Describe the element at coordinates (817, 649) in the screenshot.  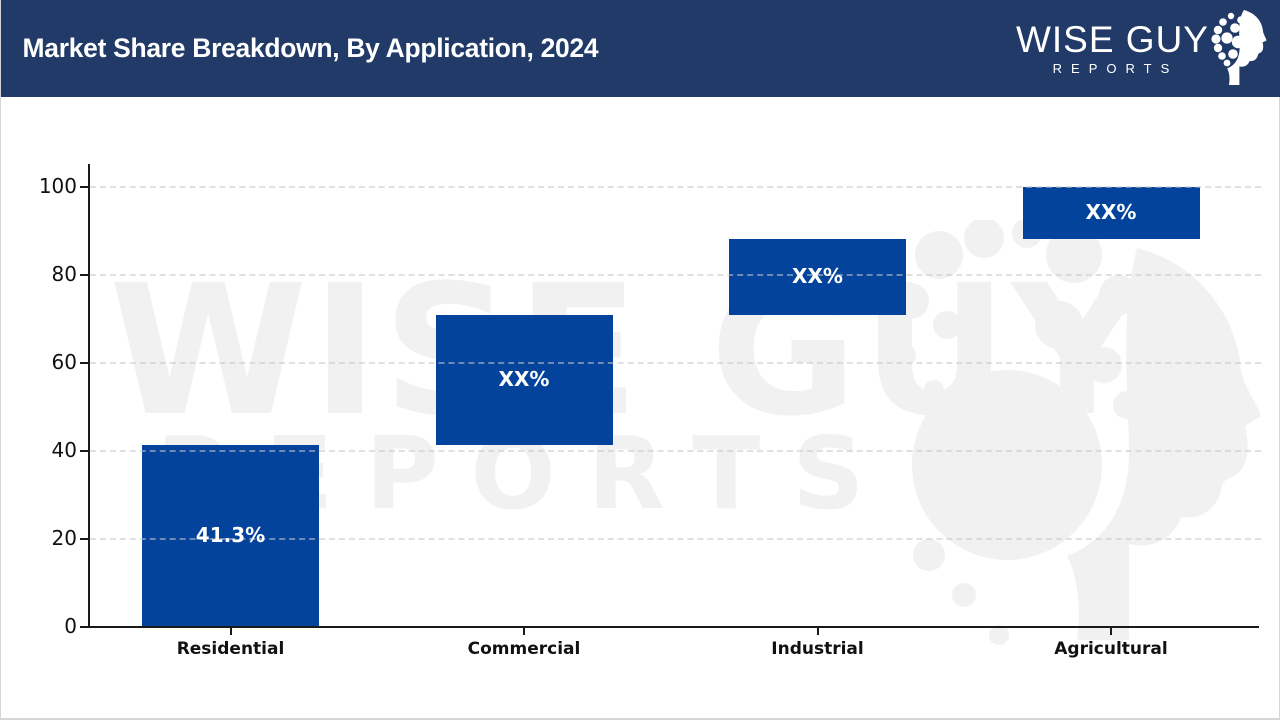
I see `x-axis-category-label: Industrial` at that location.